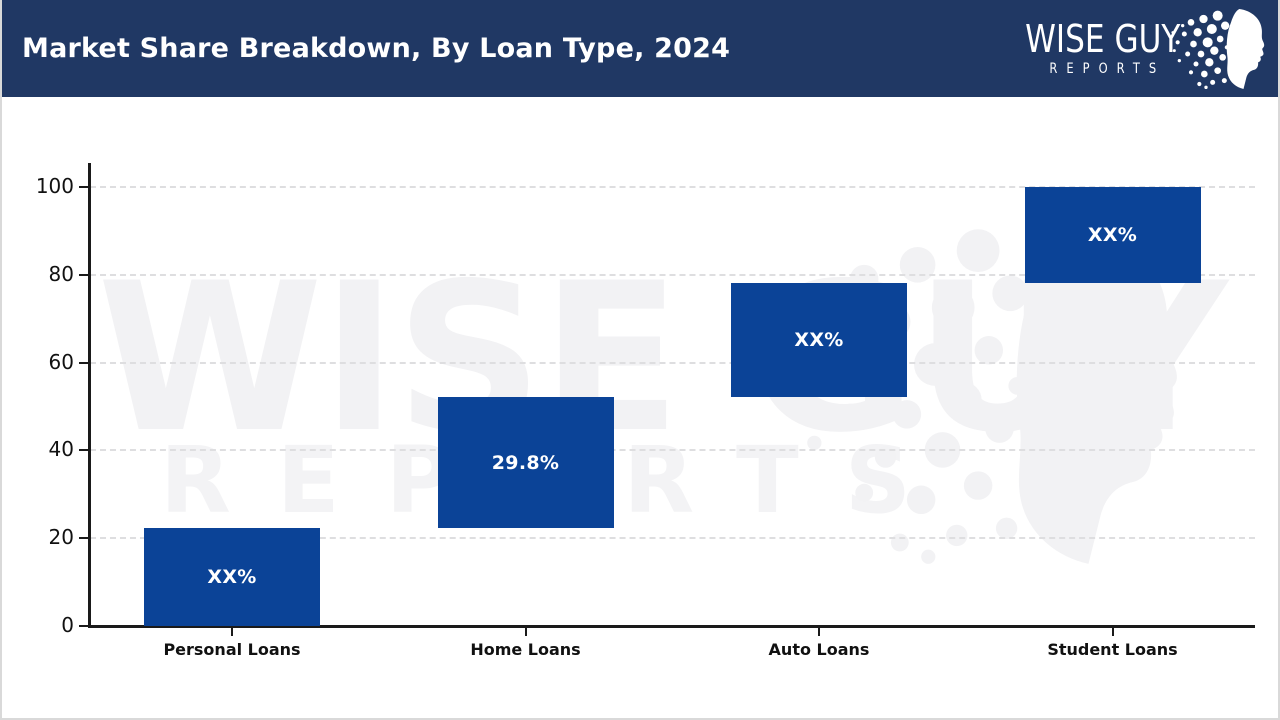  I want to click on wise-guy-logo: WISE GUY REPORTS, so click(1128, 49).